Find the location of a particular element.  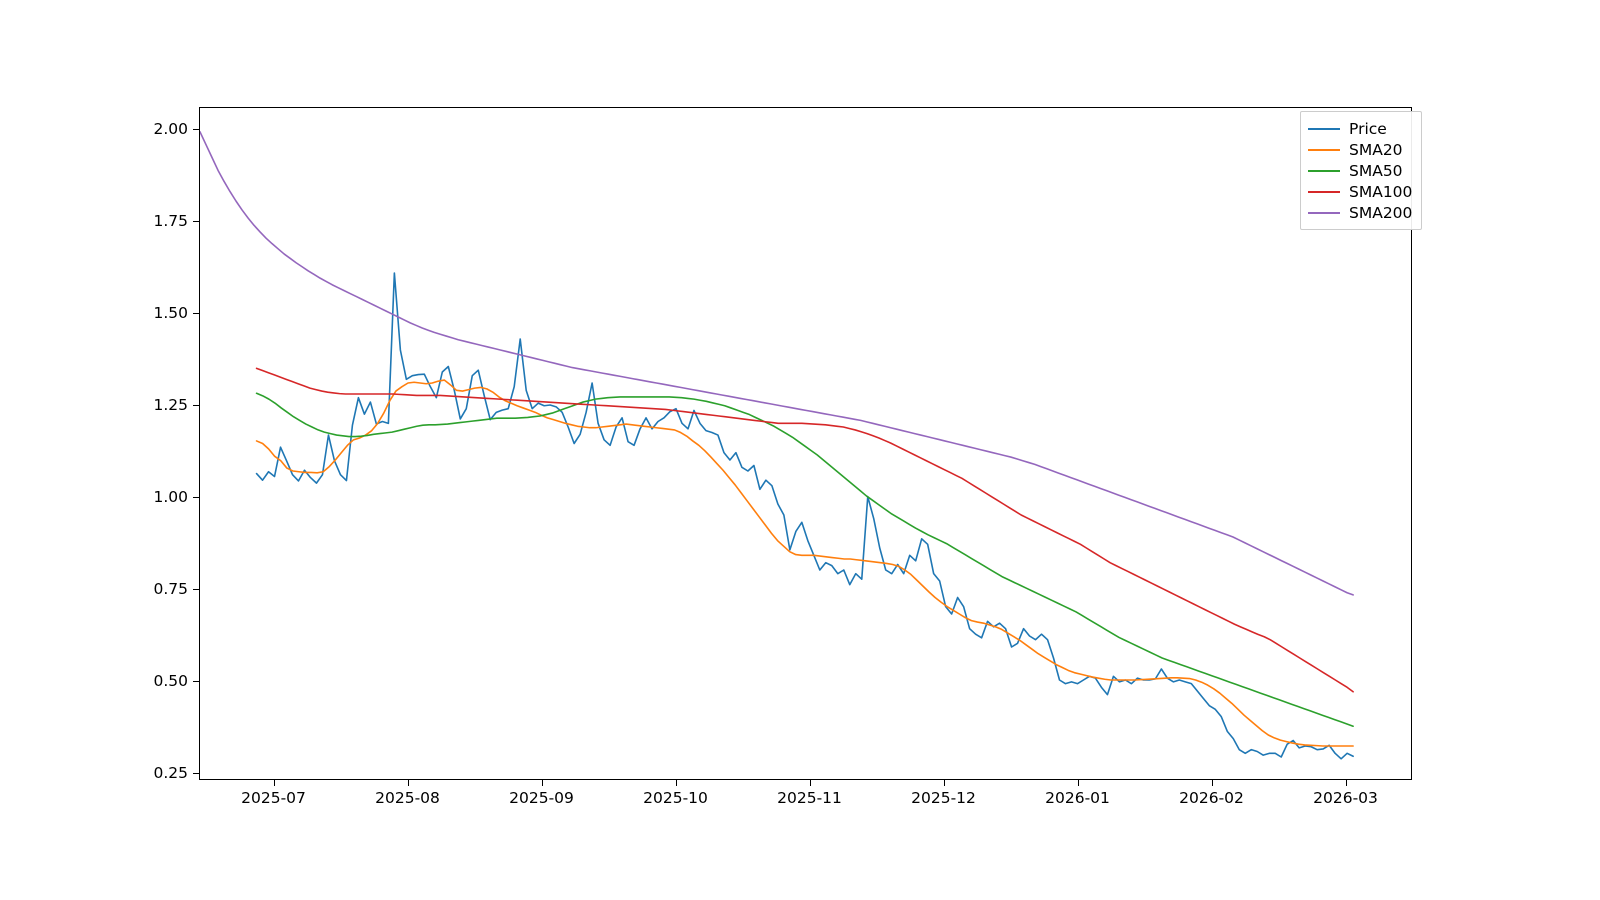

legend-color-swatch-sma20 is located at coordinates (1324, 149).